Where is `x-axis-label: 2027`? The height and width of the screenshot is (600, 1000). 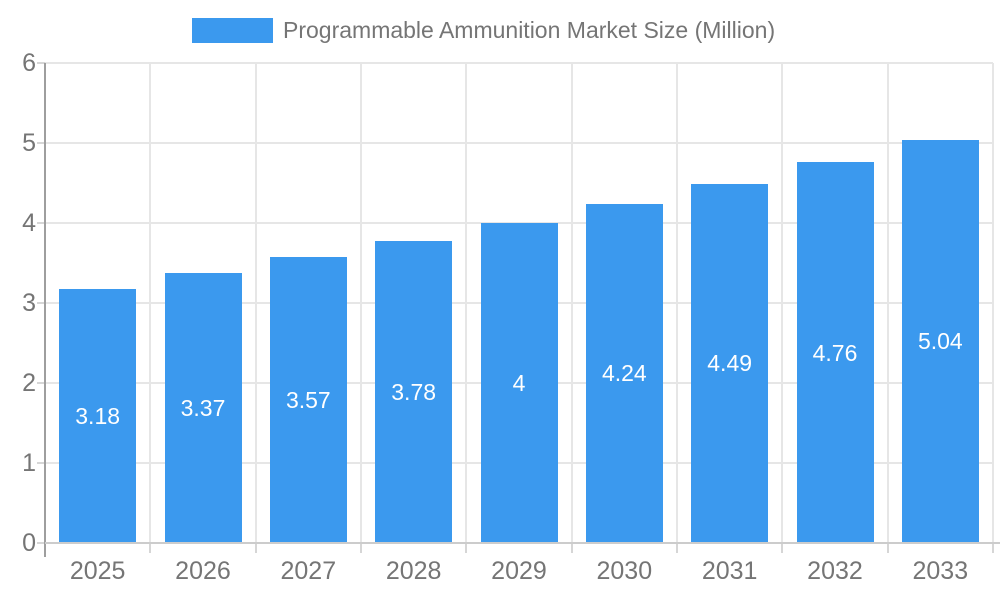
x-axis-label: 2027 is located at coordinates (308, 571).